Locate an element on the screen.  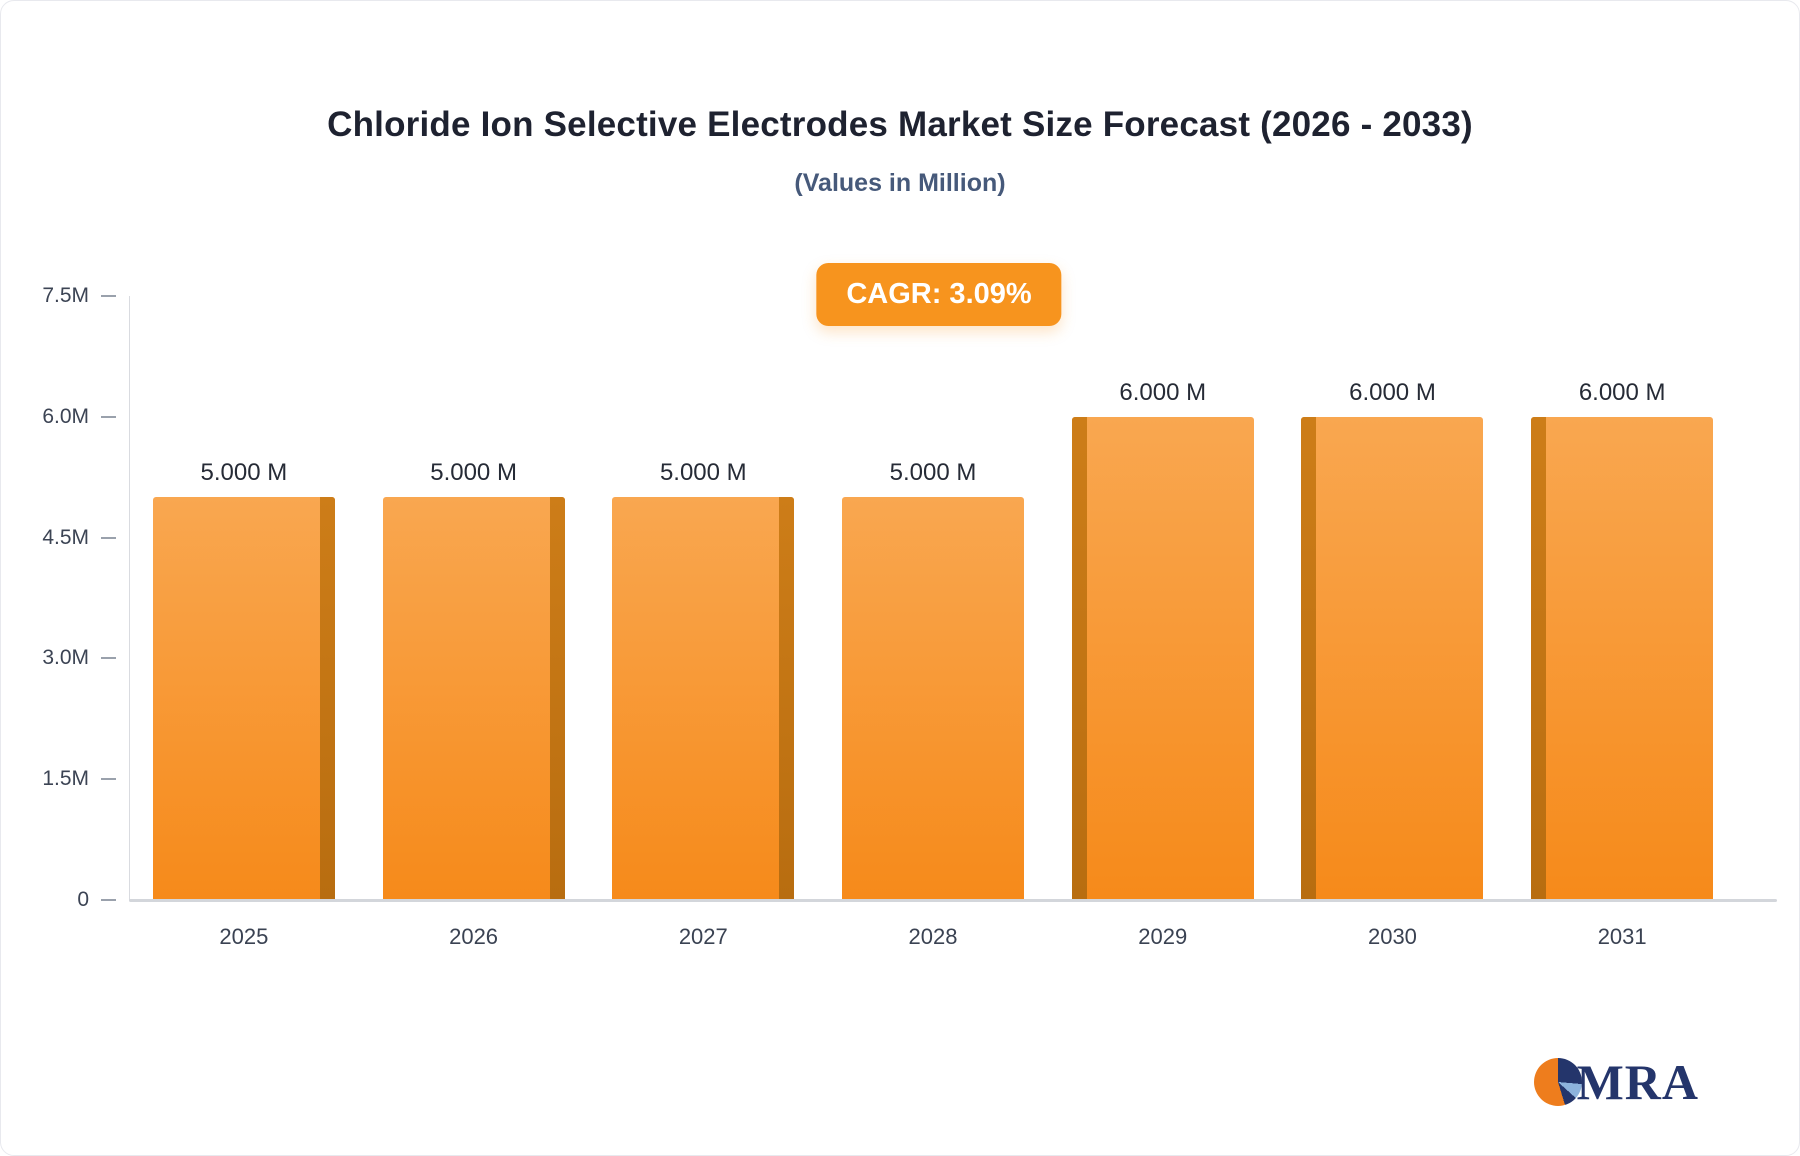
bar-slot: 5.000 M 2026 is located at coordinates (474, 622).